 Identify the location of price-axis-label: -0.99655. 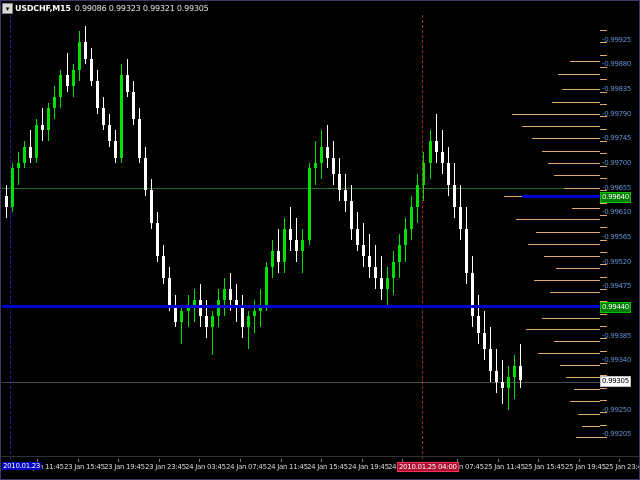
(617, 188).